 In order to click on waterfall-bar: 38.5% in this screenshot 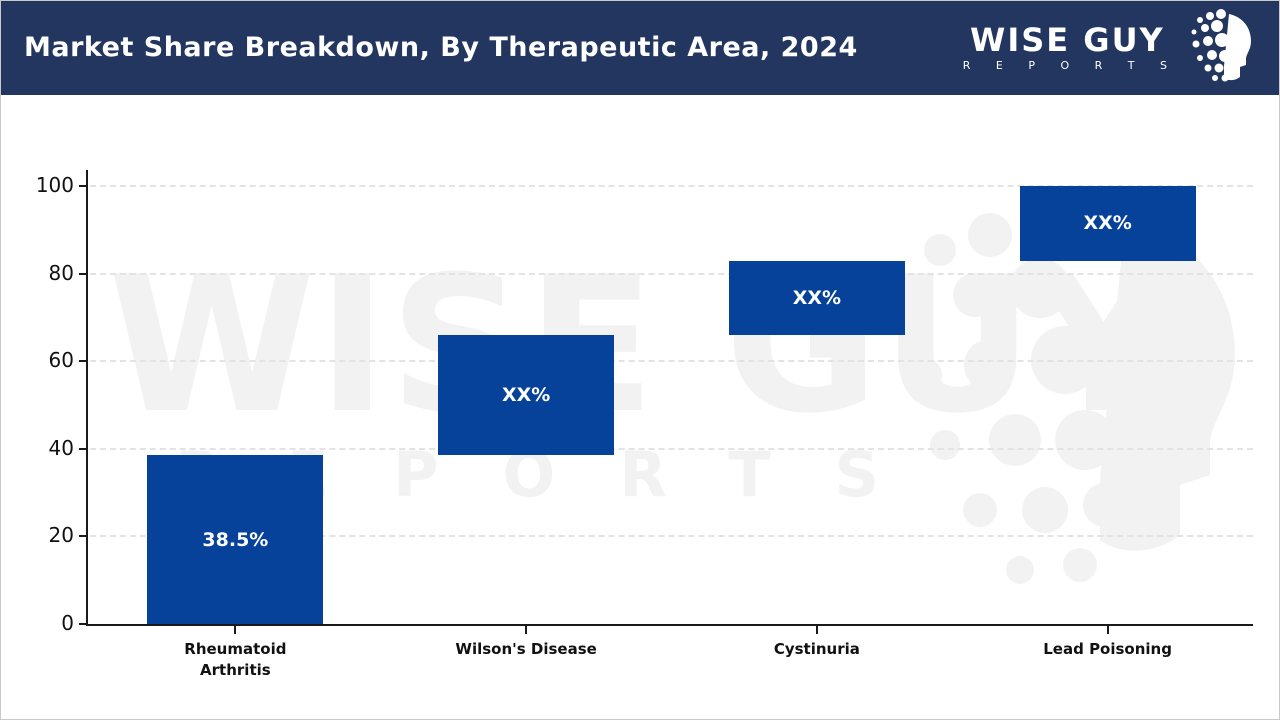, I will do `click(235, 539)`.